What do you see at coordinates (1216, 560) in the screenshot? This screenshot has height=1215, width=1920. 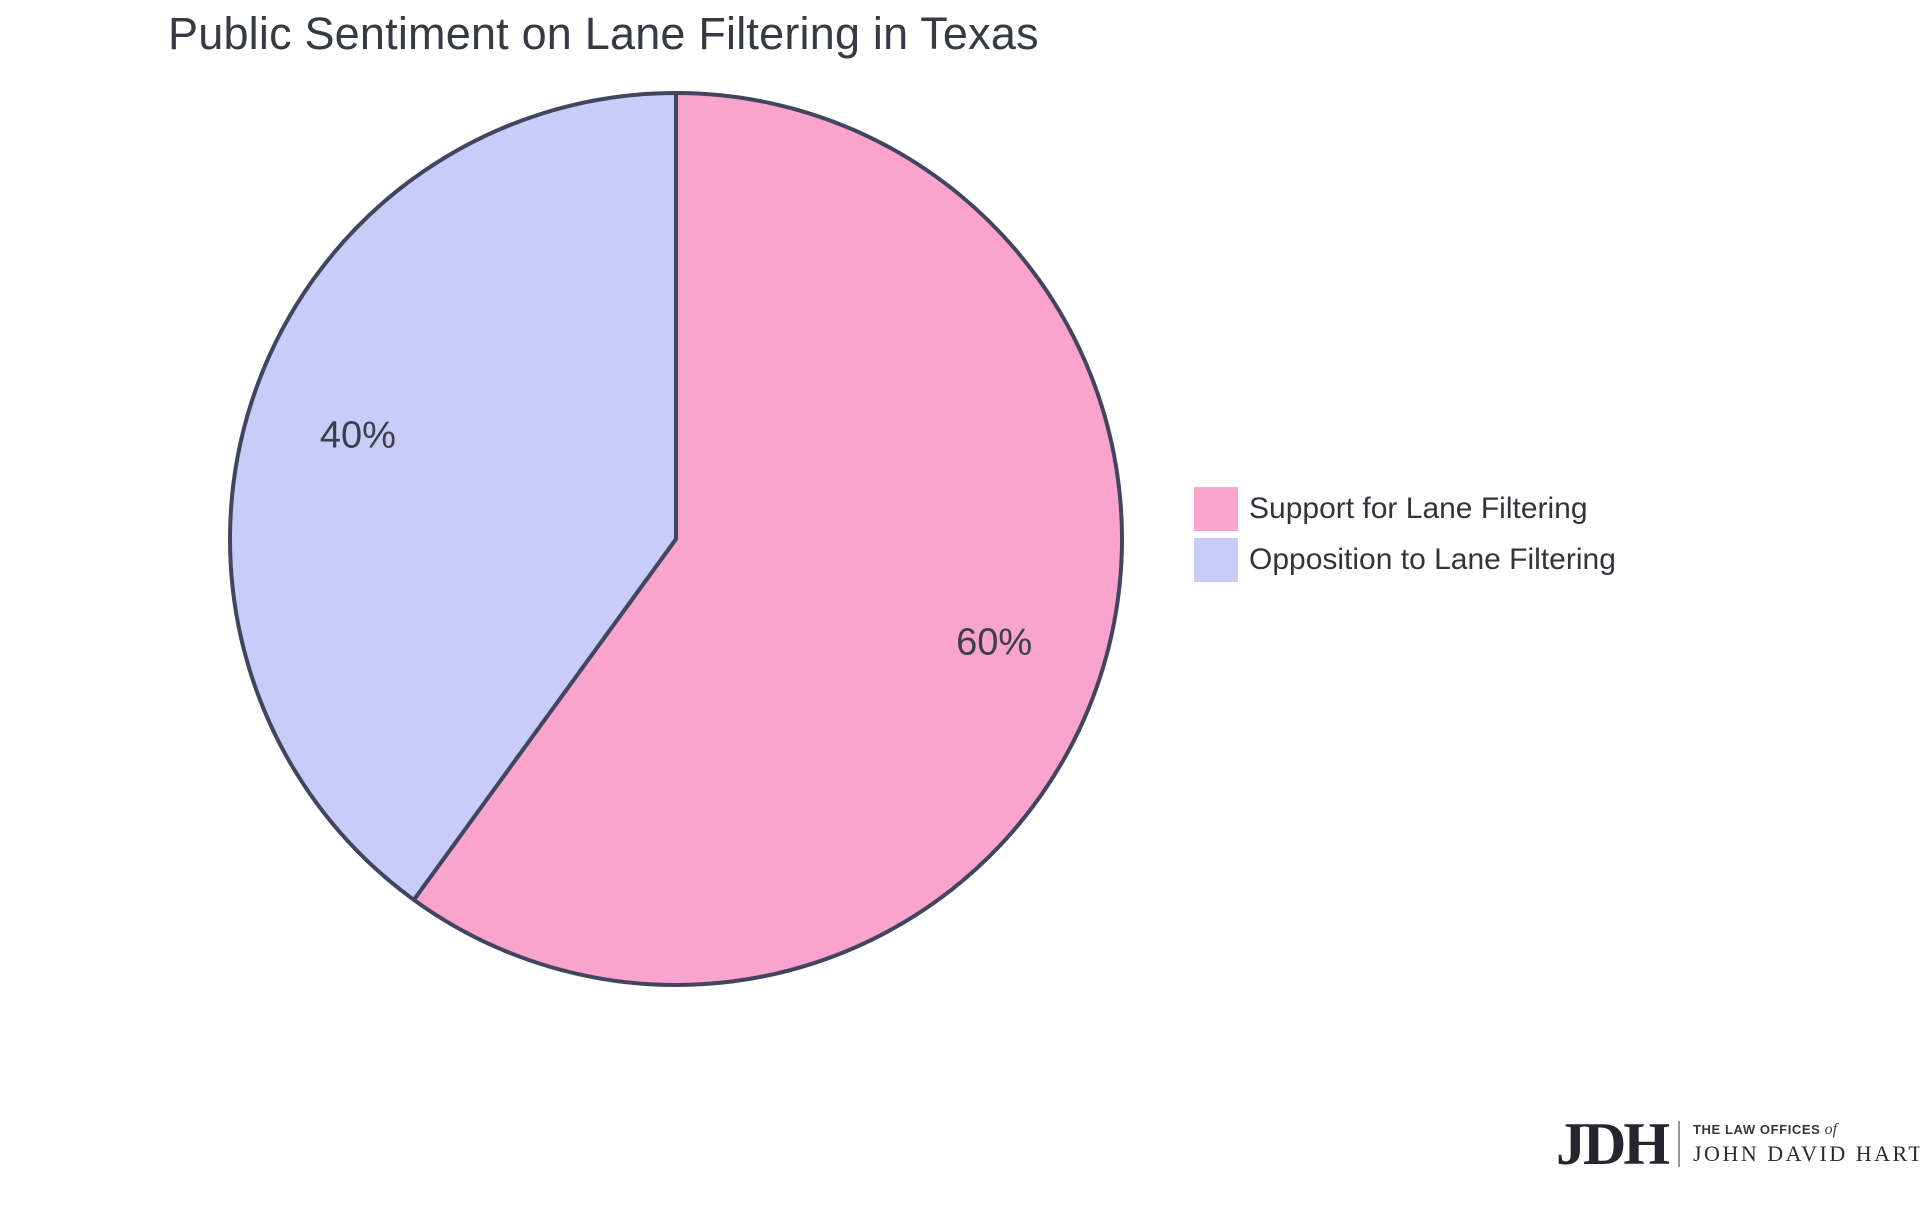 I see `legend-swatch-opposition` at bounding box center [1216, 560].